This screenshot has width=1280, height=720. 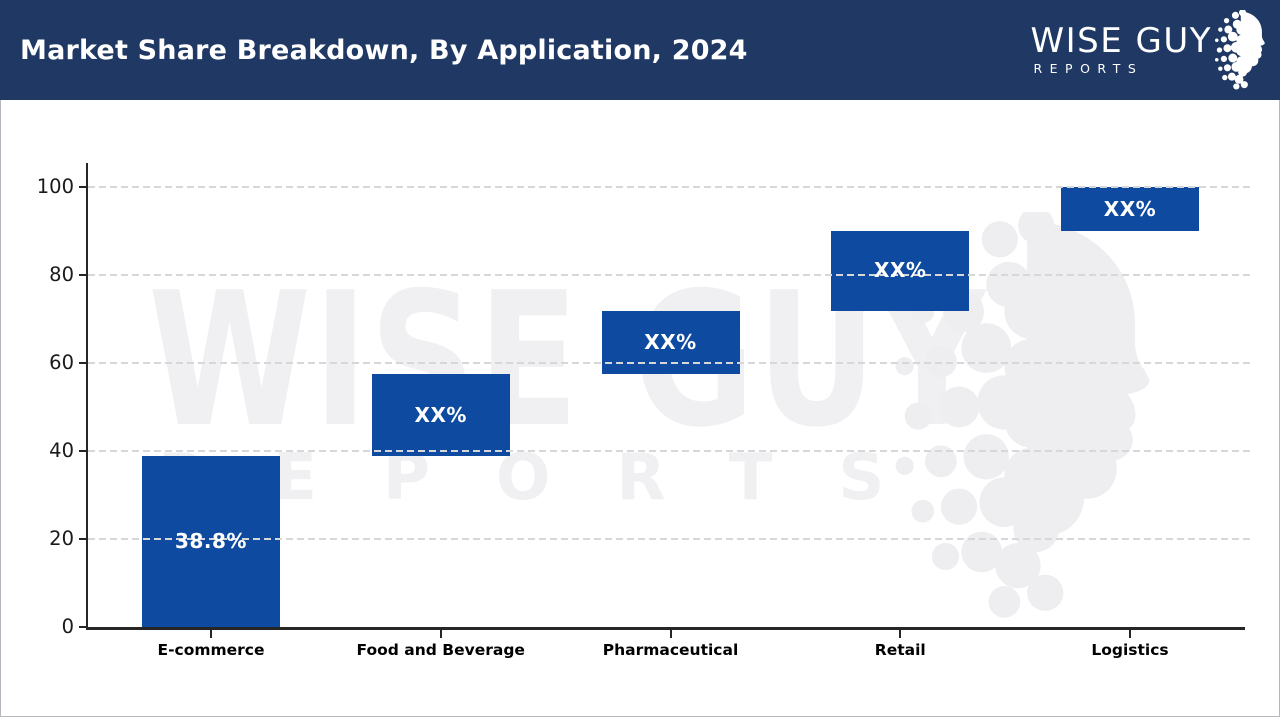 What do you see at coordinates (1130, 650) in the screenshot?
I see `x-category-label-logistics: Logistics` at bounding box center [1130, 650].